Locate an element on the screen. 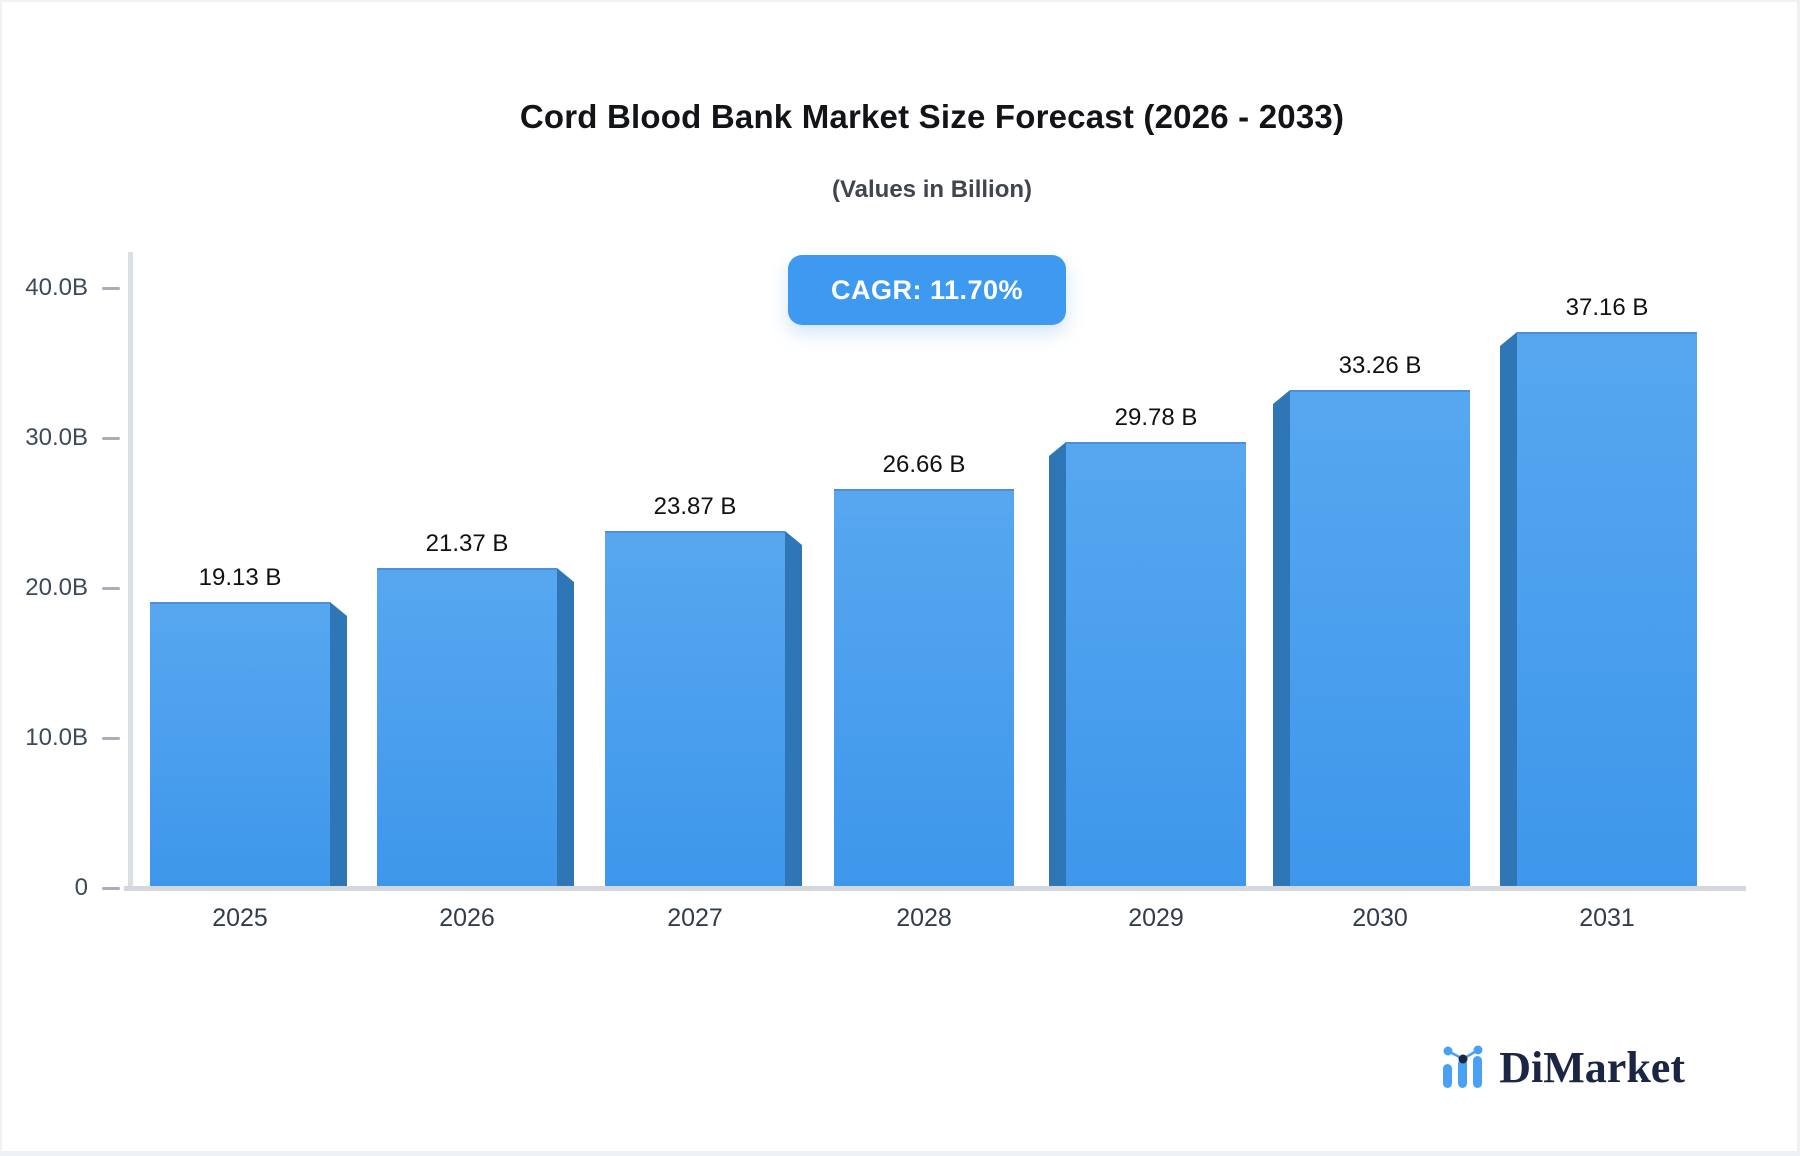  bar-value-label: 19.13 B is located at coordinates (240, 577).